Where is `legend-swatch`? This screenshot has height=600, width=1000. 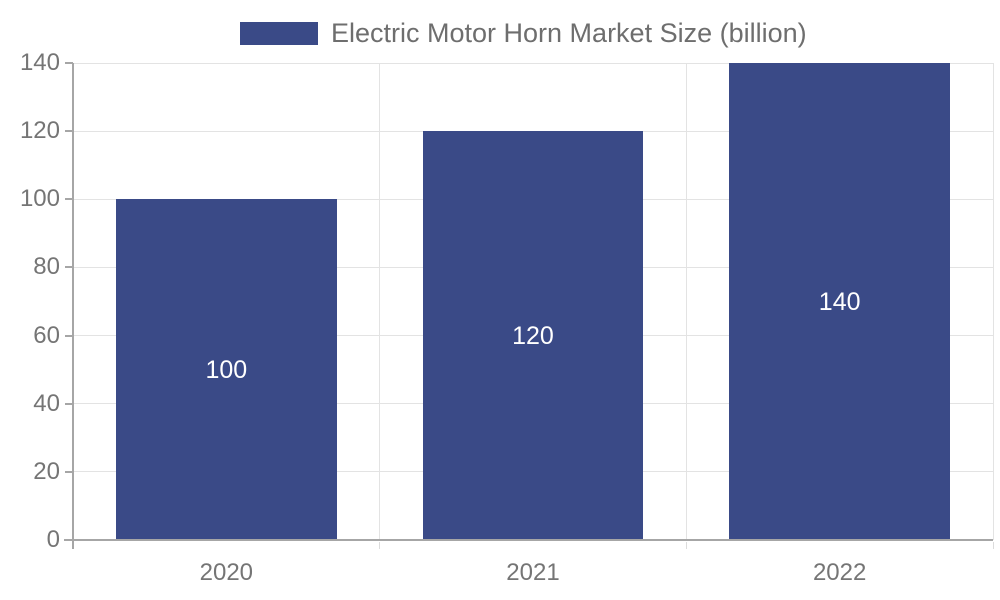
legend-swatch is located at coordinates (279, 33).